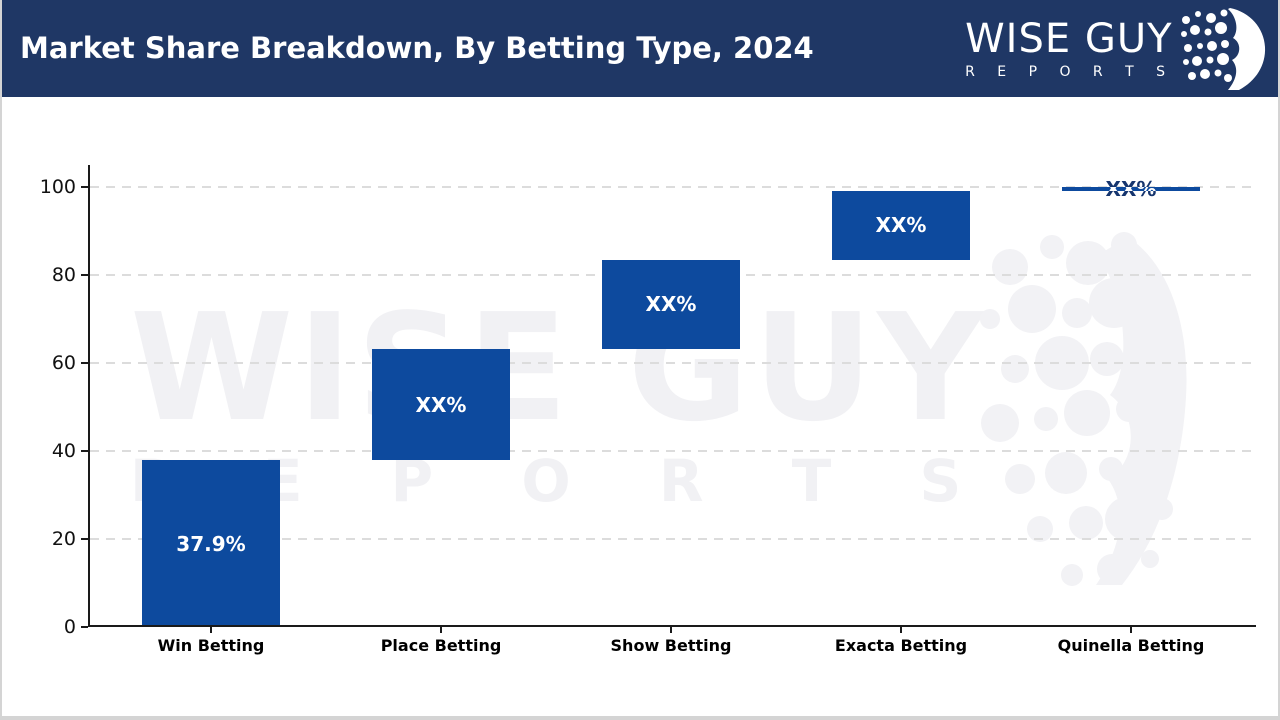 This screenshot has height=720, width=1280. I want to click on y-tick-label-80: 80, so click(63, 275).